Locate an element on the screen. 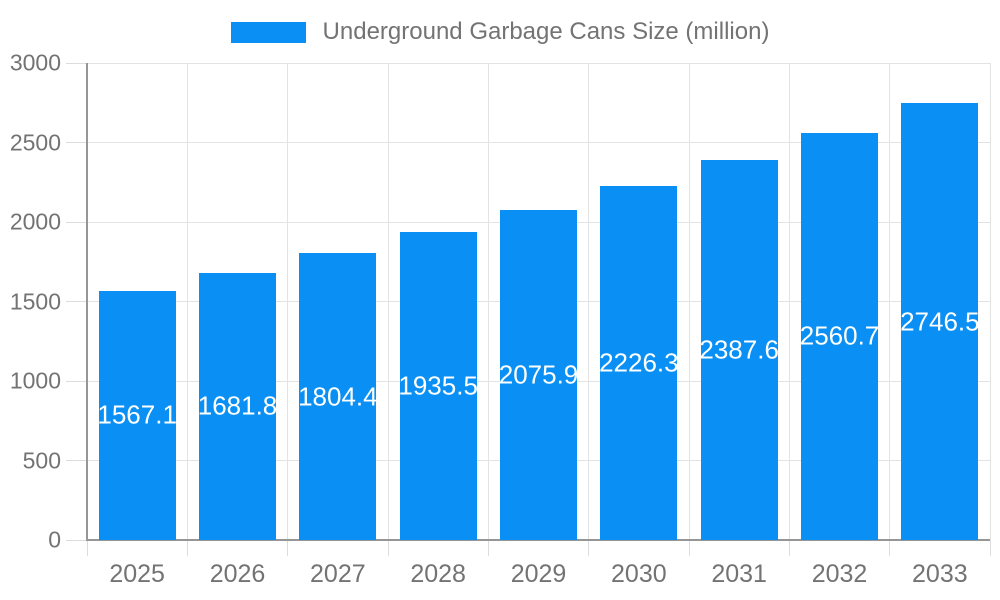 The image size is (1000, 600). bar-value-label: 2226.3 is located at coordinates (639, 362).